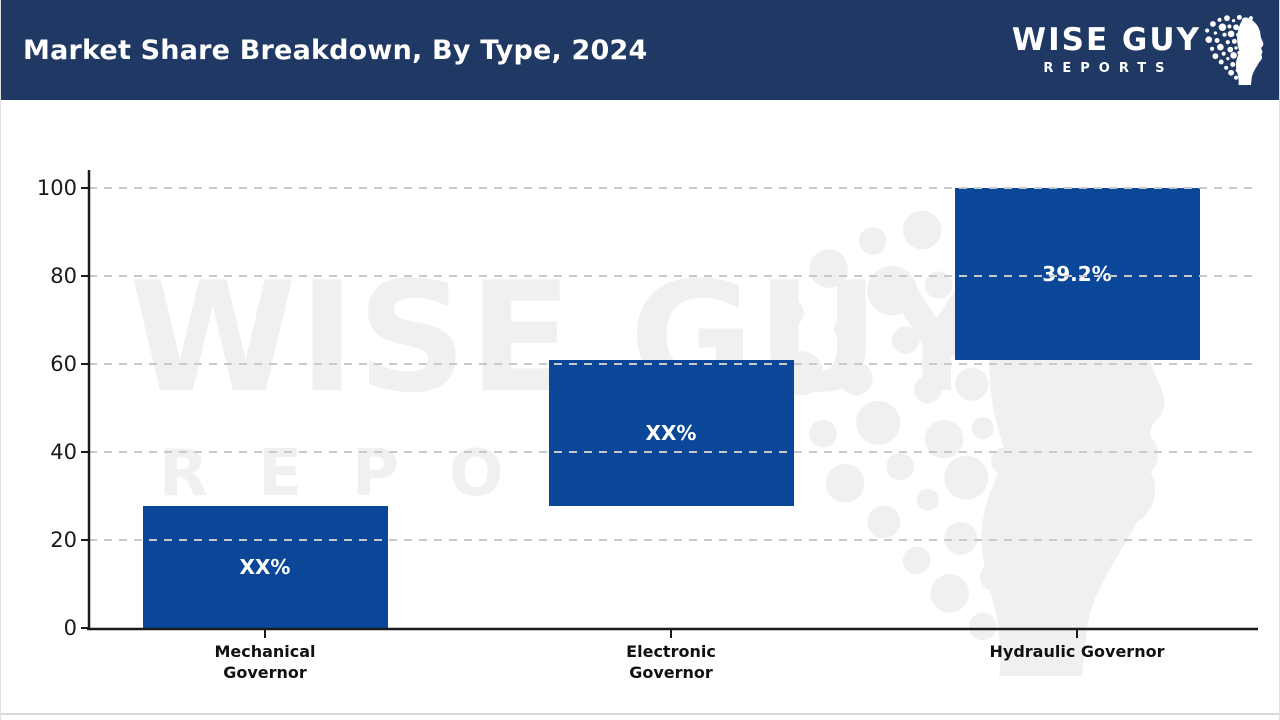 Image resolution: width=1280 pixels, height=720 pixels. I want to click on page-title: Market Share Breakdown, By Type, 2024, so click(335, 50).